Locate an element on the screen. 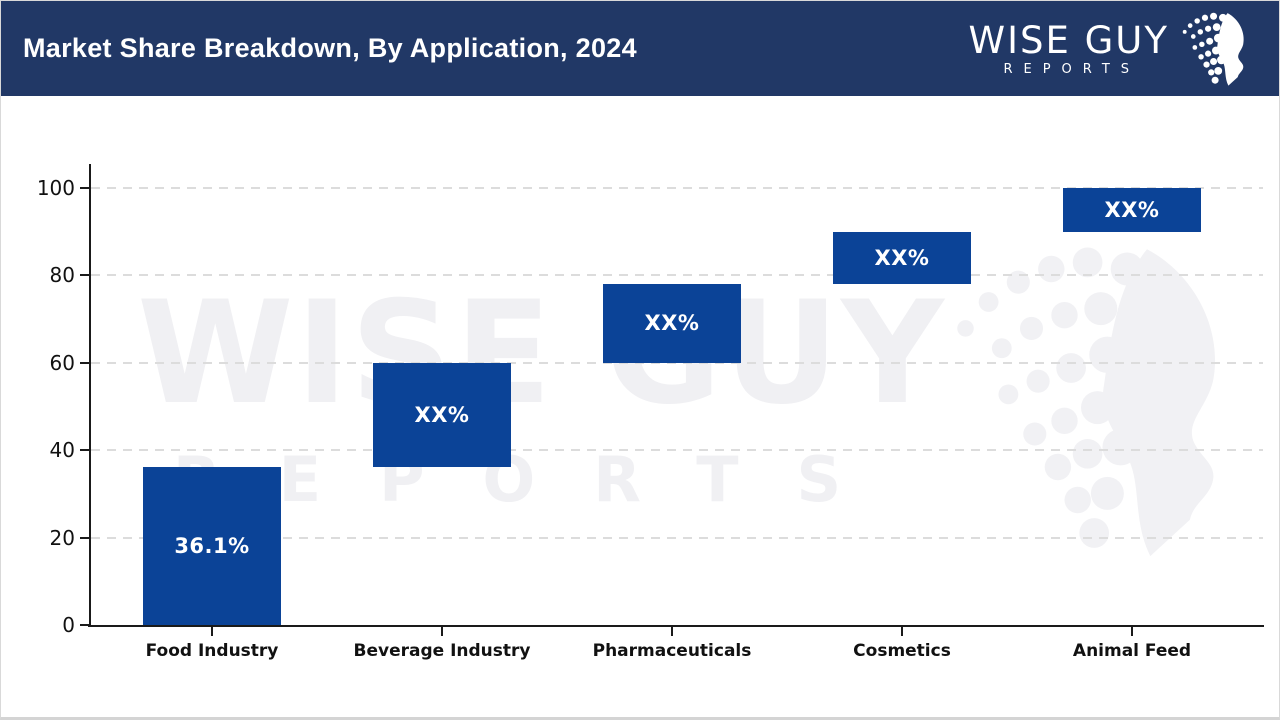  bar-value-label-cosmetics: XX% is located at coordinates (902, 257).